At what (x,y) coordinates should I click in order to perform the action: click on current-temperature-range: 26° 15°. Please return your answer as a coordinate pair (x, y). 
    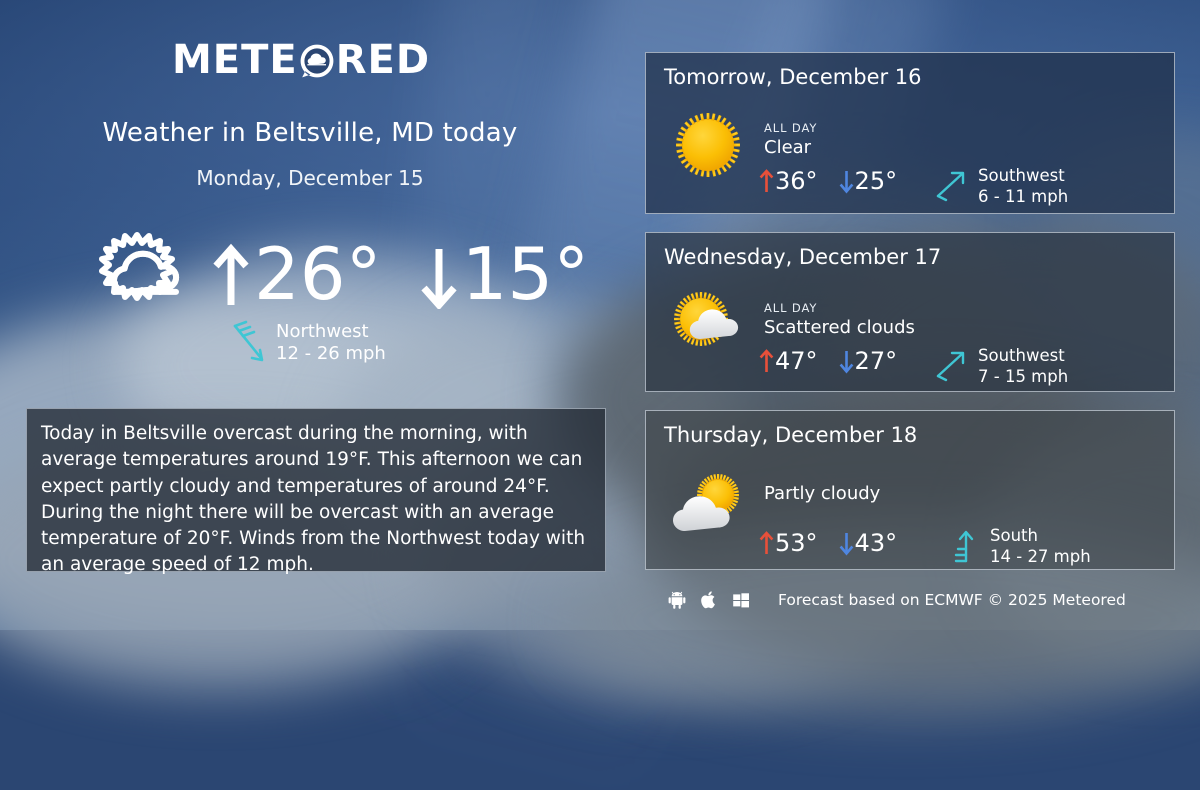
    Looking at the image, I should click on (399, 274).